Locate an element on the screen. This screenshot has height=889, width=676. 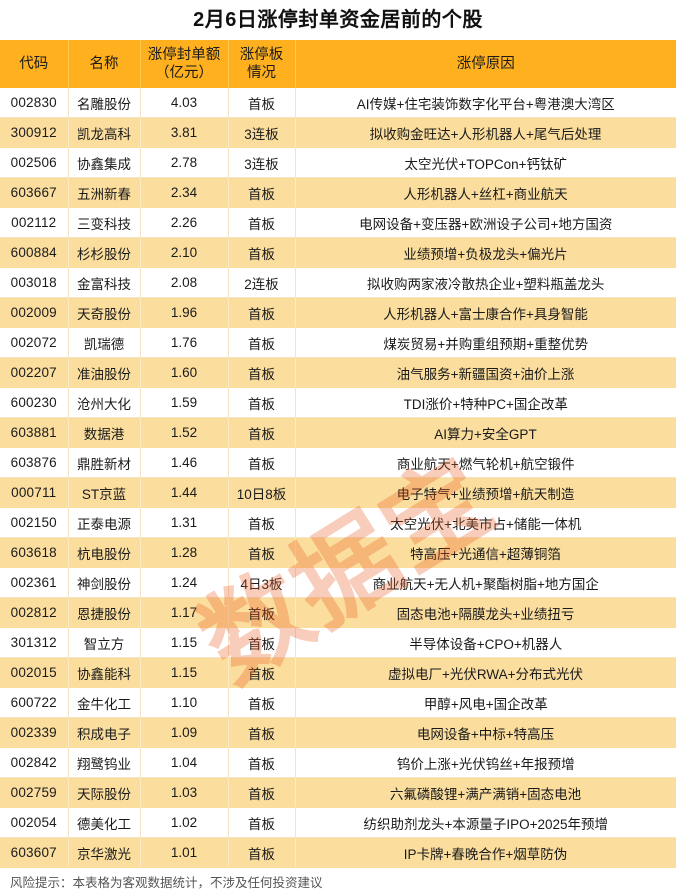
cell-code: 603618 is located at coordinates (34, 552).